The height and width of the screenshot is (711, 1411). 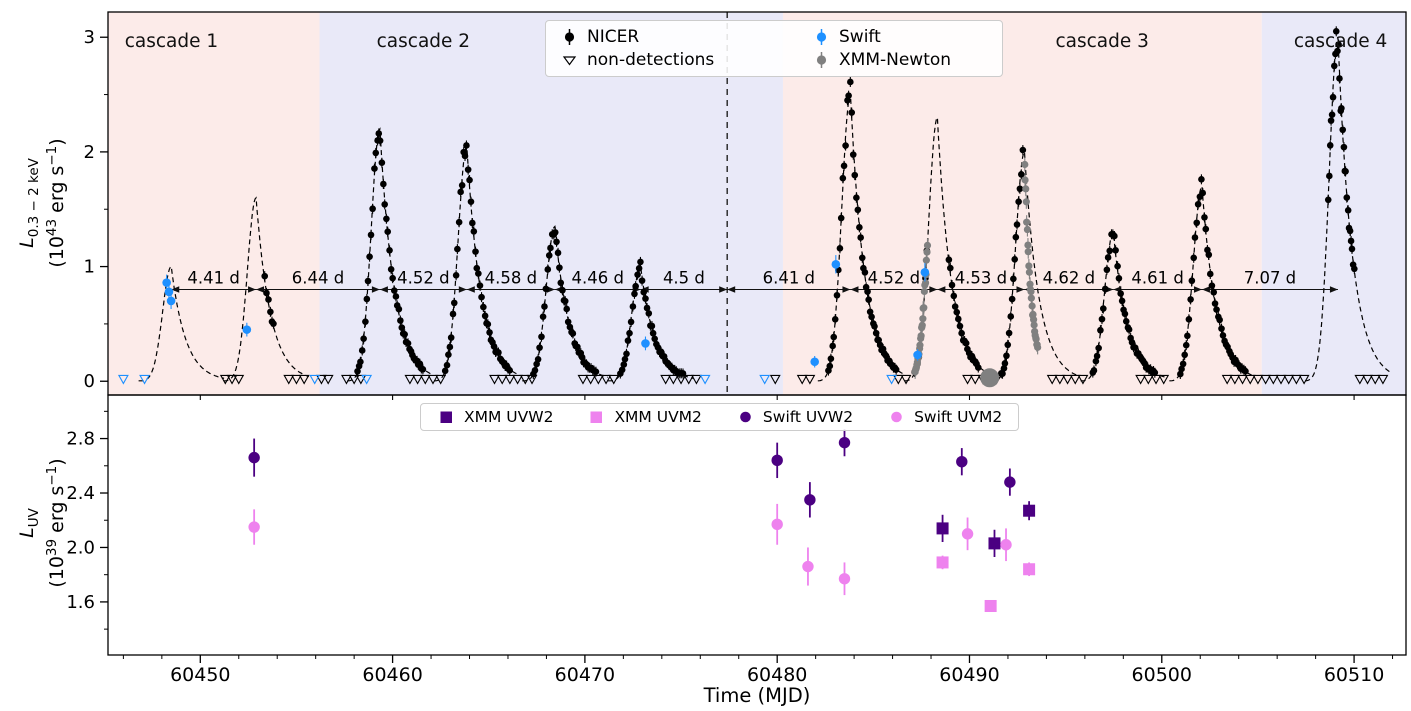 What do you see at coordinates (986, 583) in the screenshot?
I see `uv-series-xmm-uvm2` at bounding box center [986, 583].